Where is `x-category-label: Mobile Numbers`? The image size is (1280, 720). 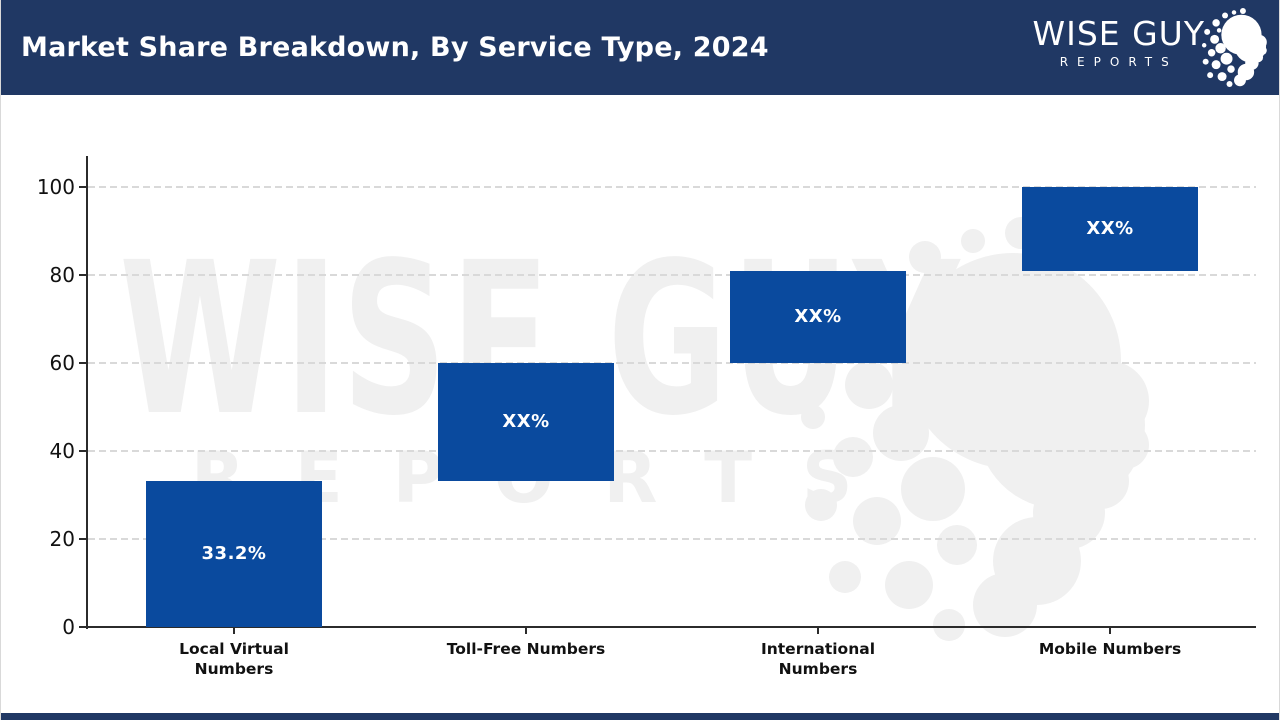 x-category-label: Mobile Numbers is located at coordinates (1110, 649).